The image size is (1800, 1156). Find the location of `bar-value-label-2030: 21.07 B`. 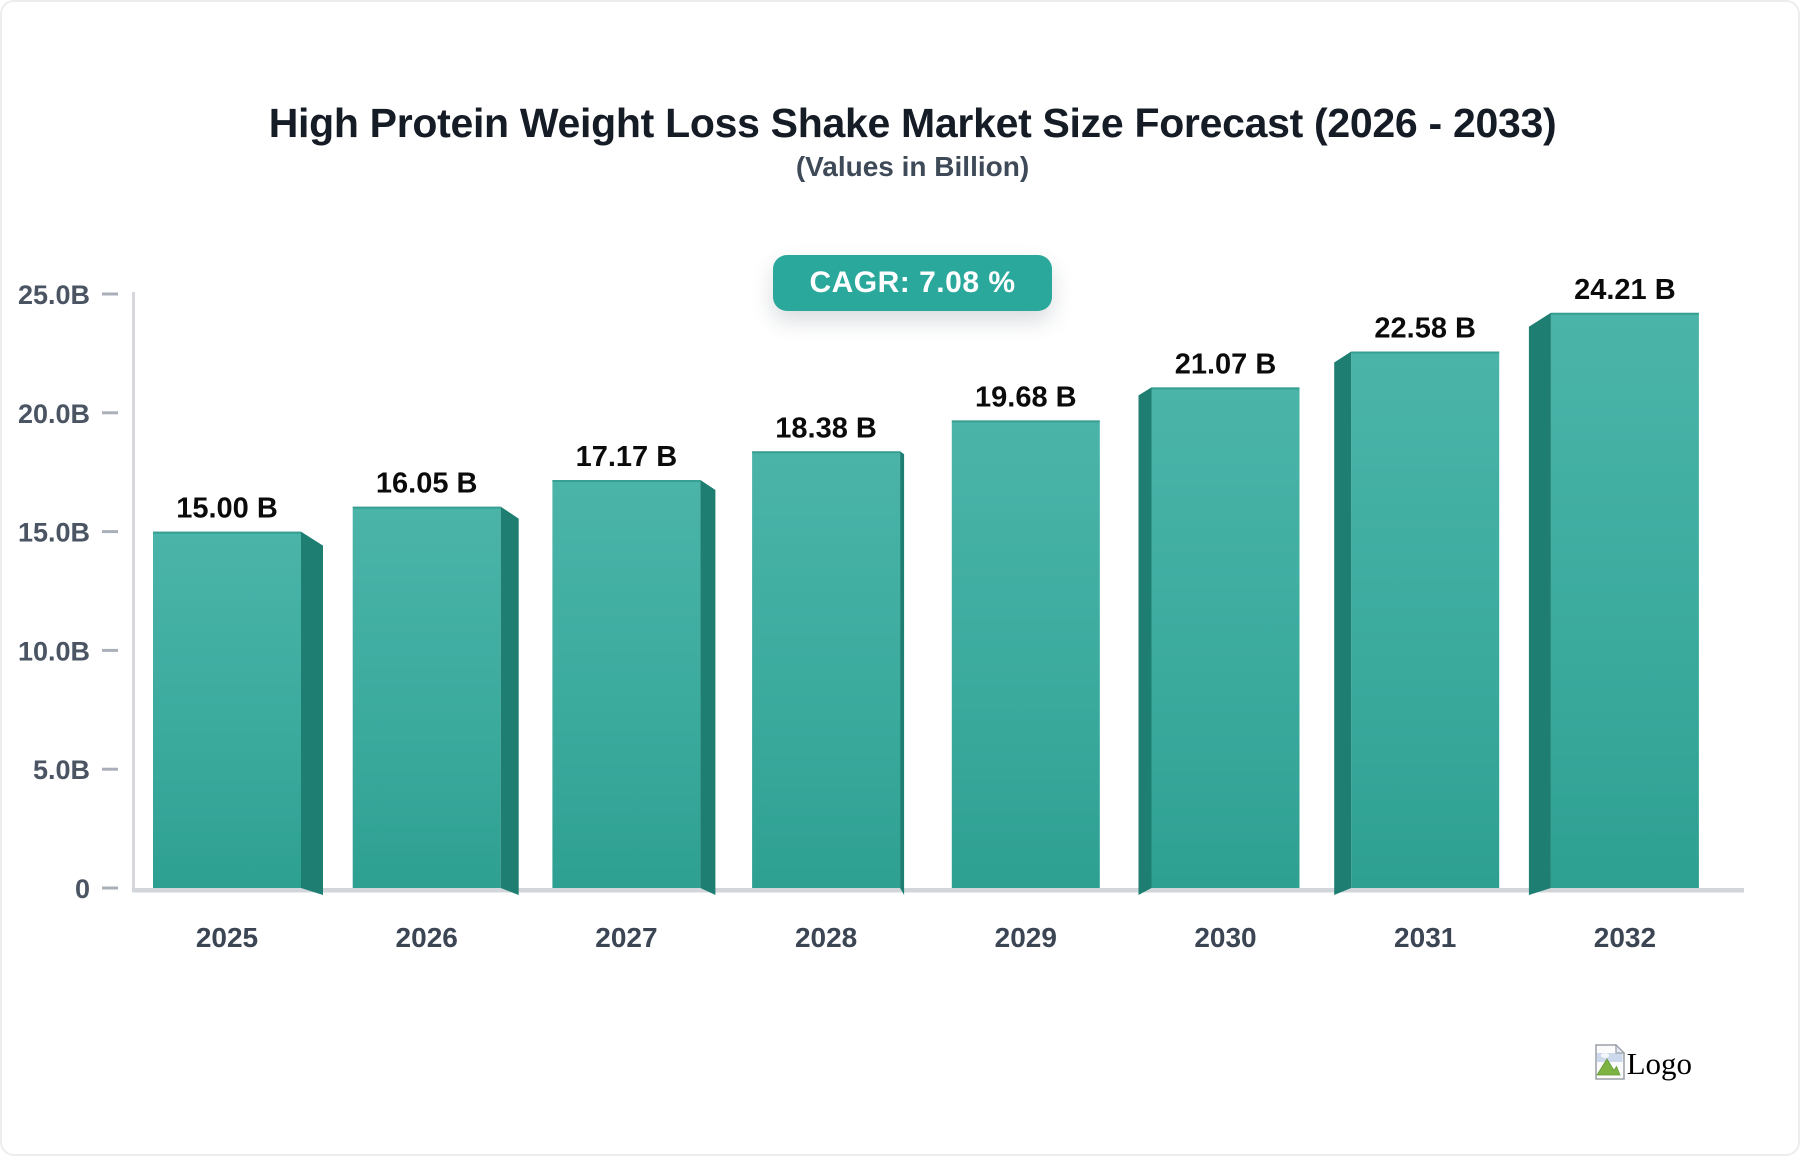

bar-value-label-2030: 21.07 B is located at coordinates (1226, 364).